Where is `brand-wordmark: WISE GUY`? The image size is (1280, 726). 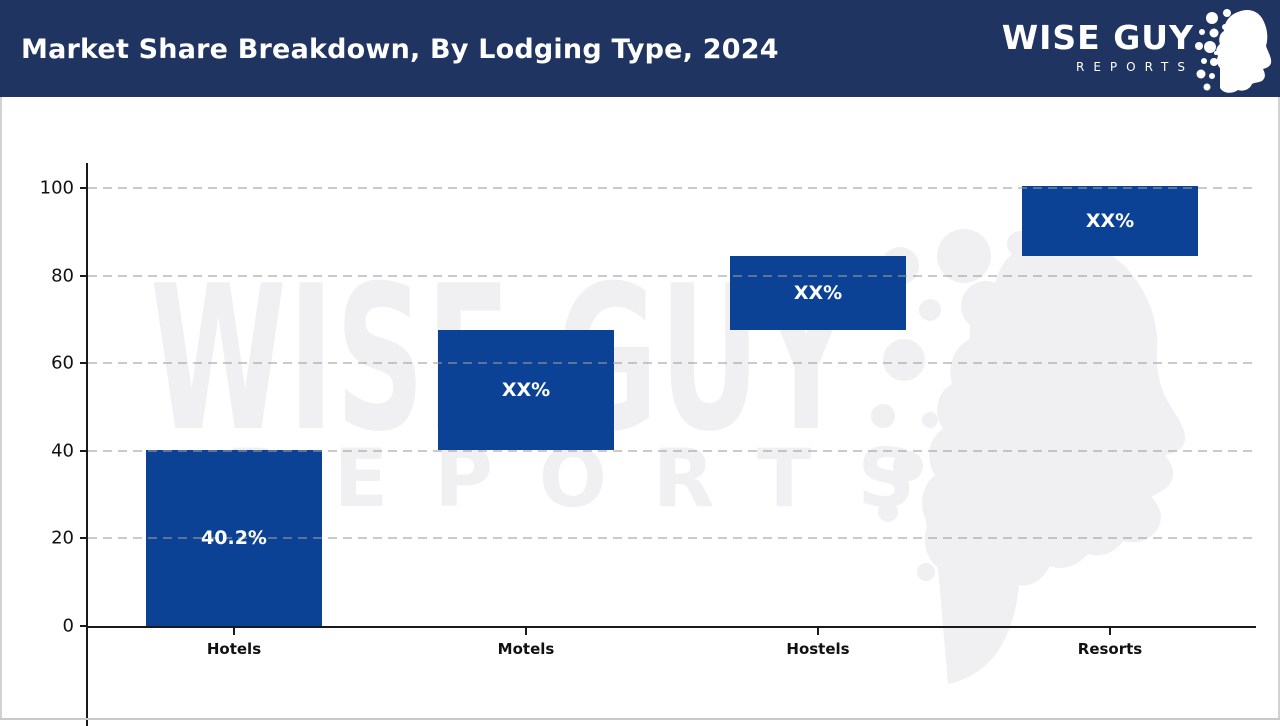
brand-wordmark: WISE GUY is located at coordinates (1097, 37).